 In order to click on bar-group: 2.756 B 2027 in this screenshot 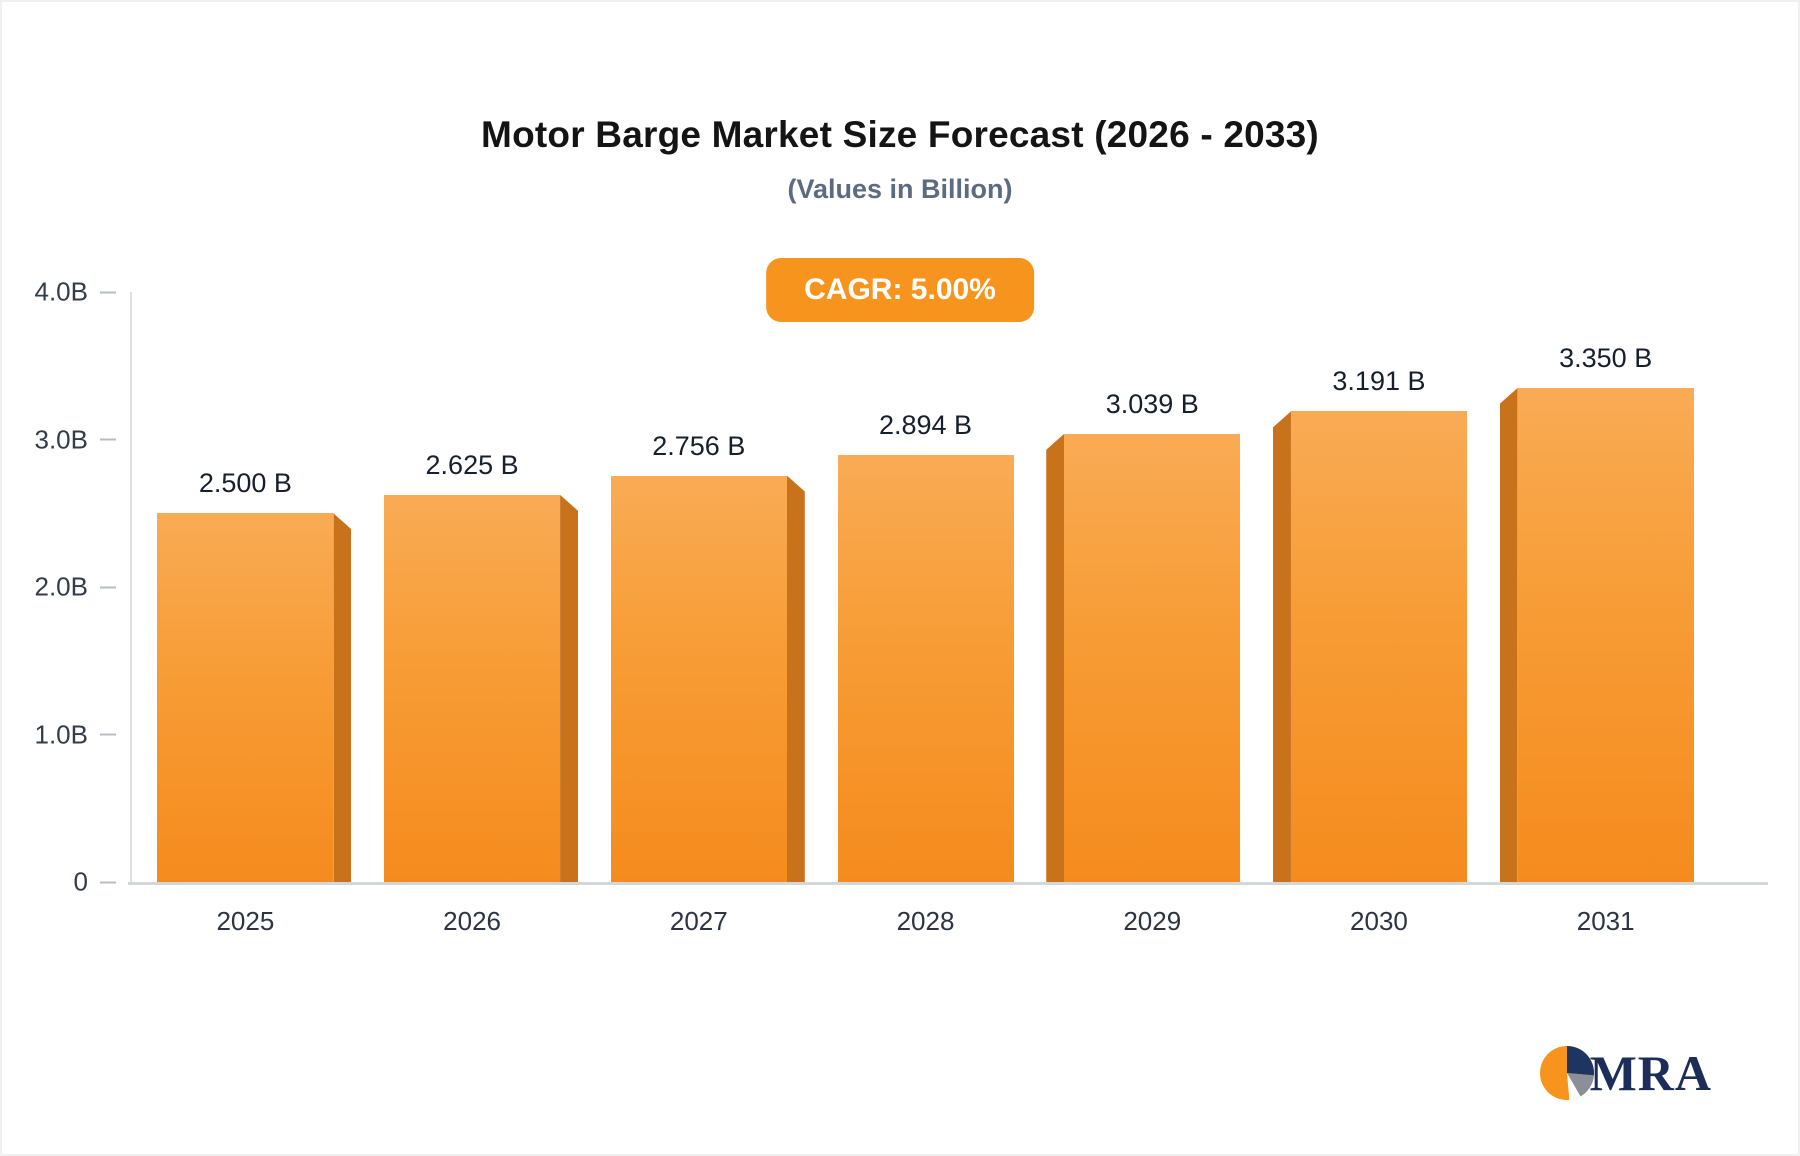, I will do `click(698, 614)`.